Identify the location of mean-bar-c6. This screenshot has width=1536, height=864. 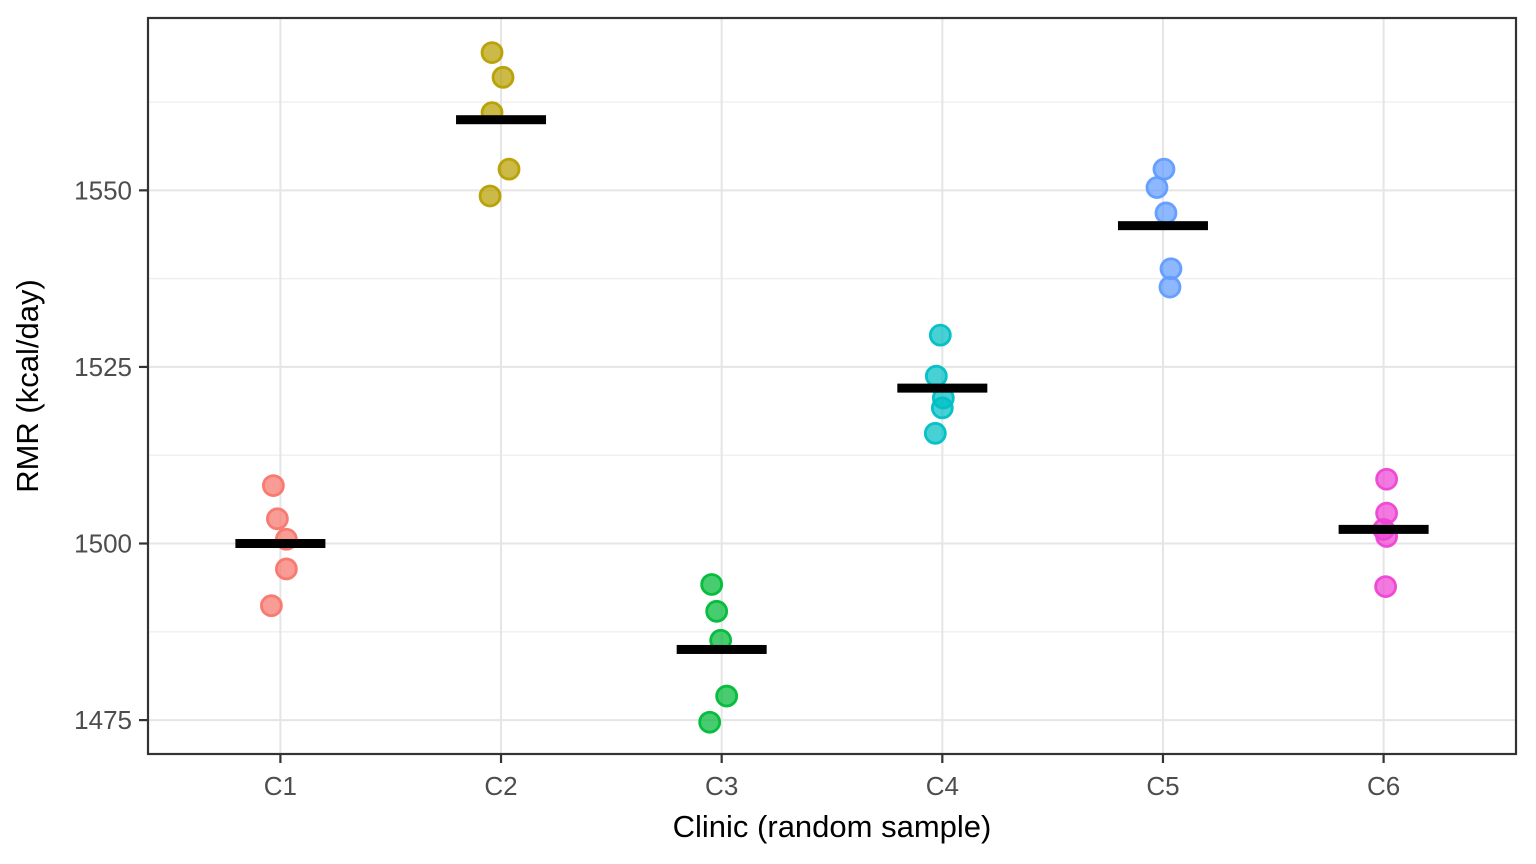
(1383, 529).